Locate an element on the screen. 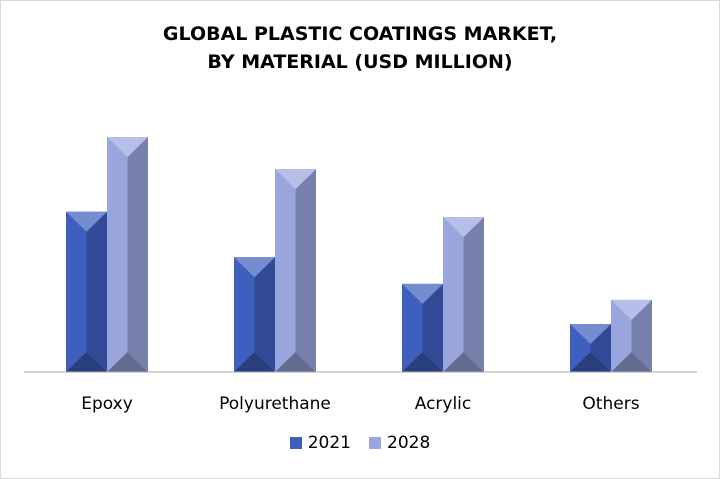  bar-others-2028-cap is located at coordinates (631, 309).